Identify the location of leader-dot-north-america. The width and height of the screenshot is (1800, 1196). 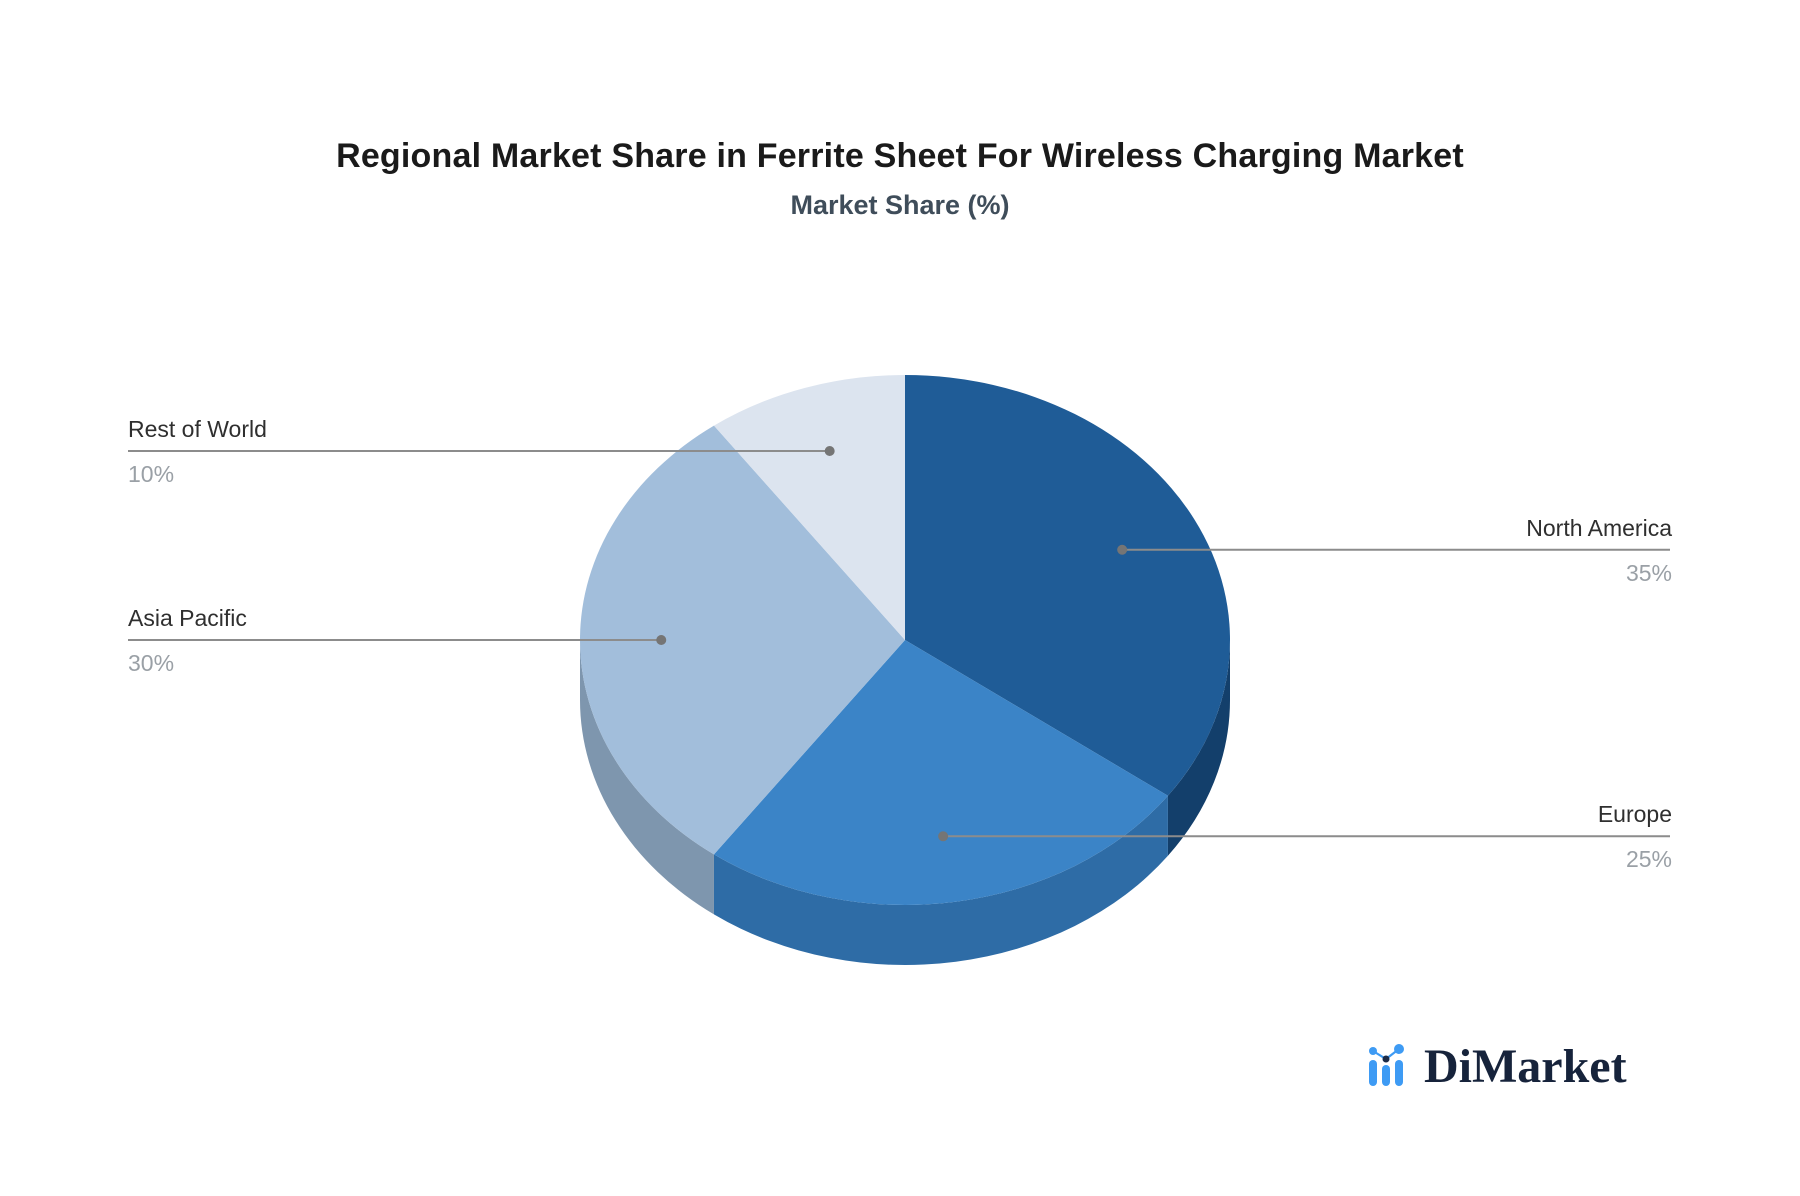
(1122, 549).